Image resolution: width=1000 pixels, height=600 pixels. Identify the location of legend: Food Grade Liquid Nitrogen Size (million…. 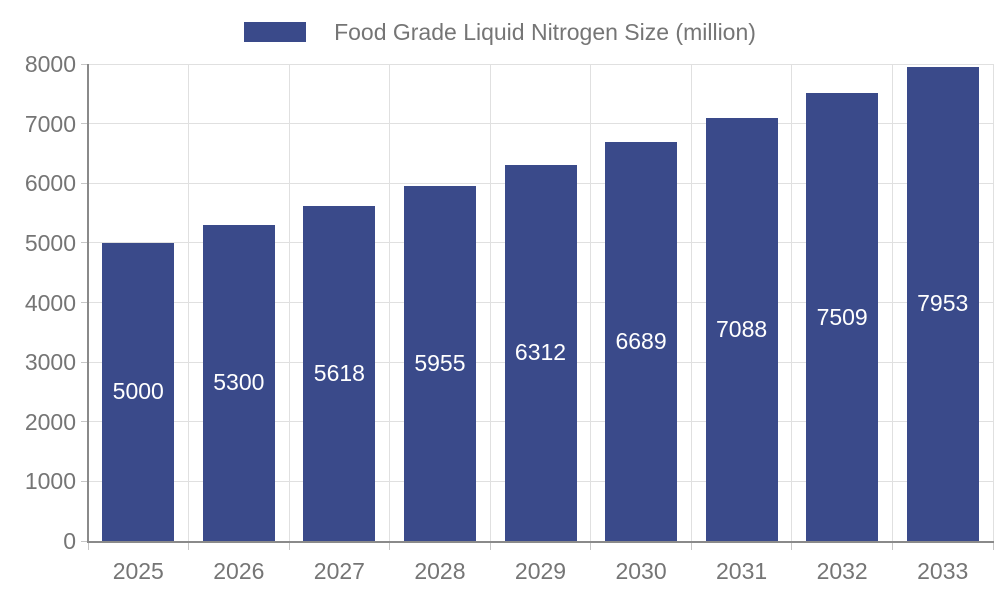
(500, 32).